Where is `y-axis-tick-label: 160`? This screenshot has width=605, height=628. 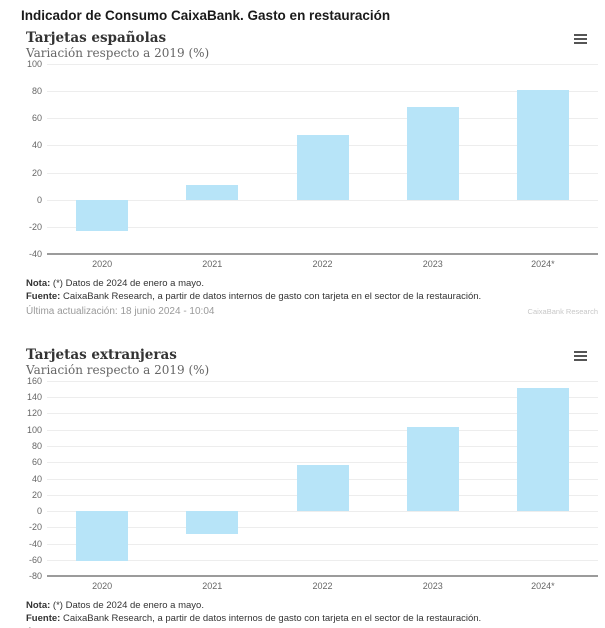
y-axis-tick-label: 160 is located at coordinates (34, 381).